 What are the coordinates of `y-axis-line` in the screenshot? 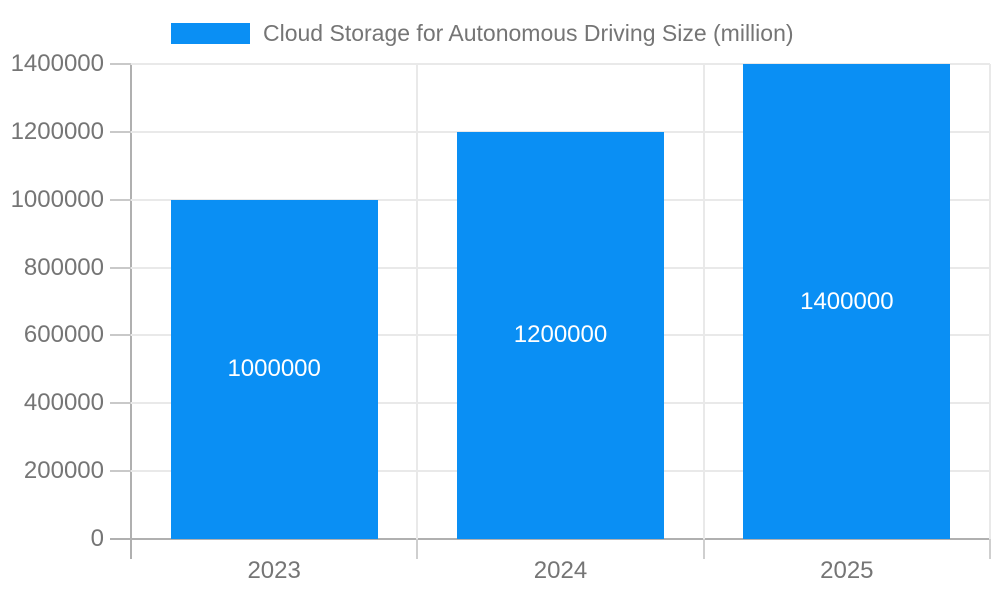 It's located at (131, 311).